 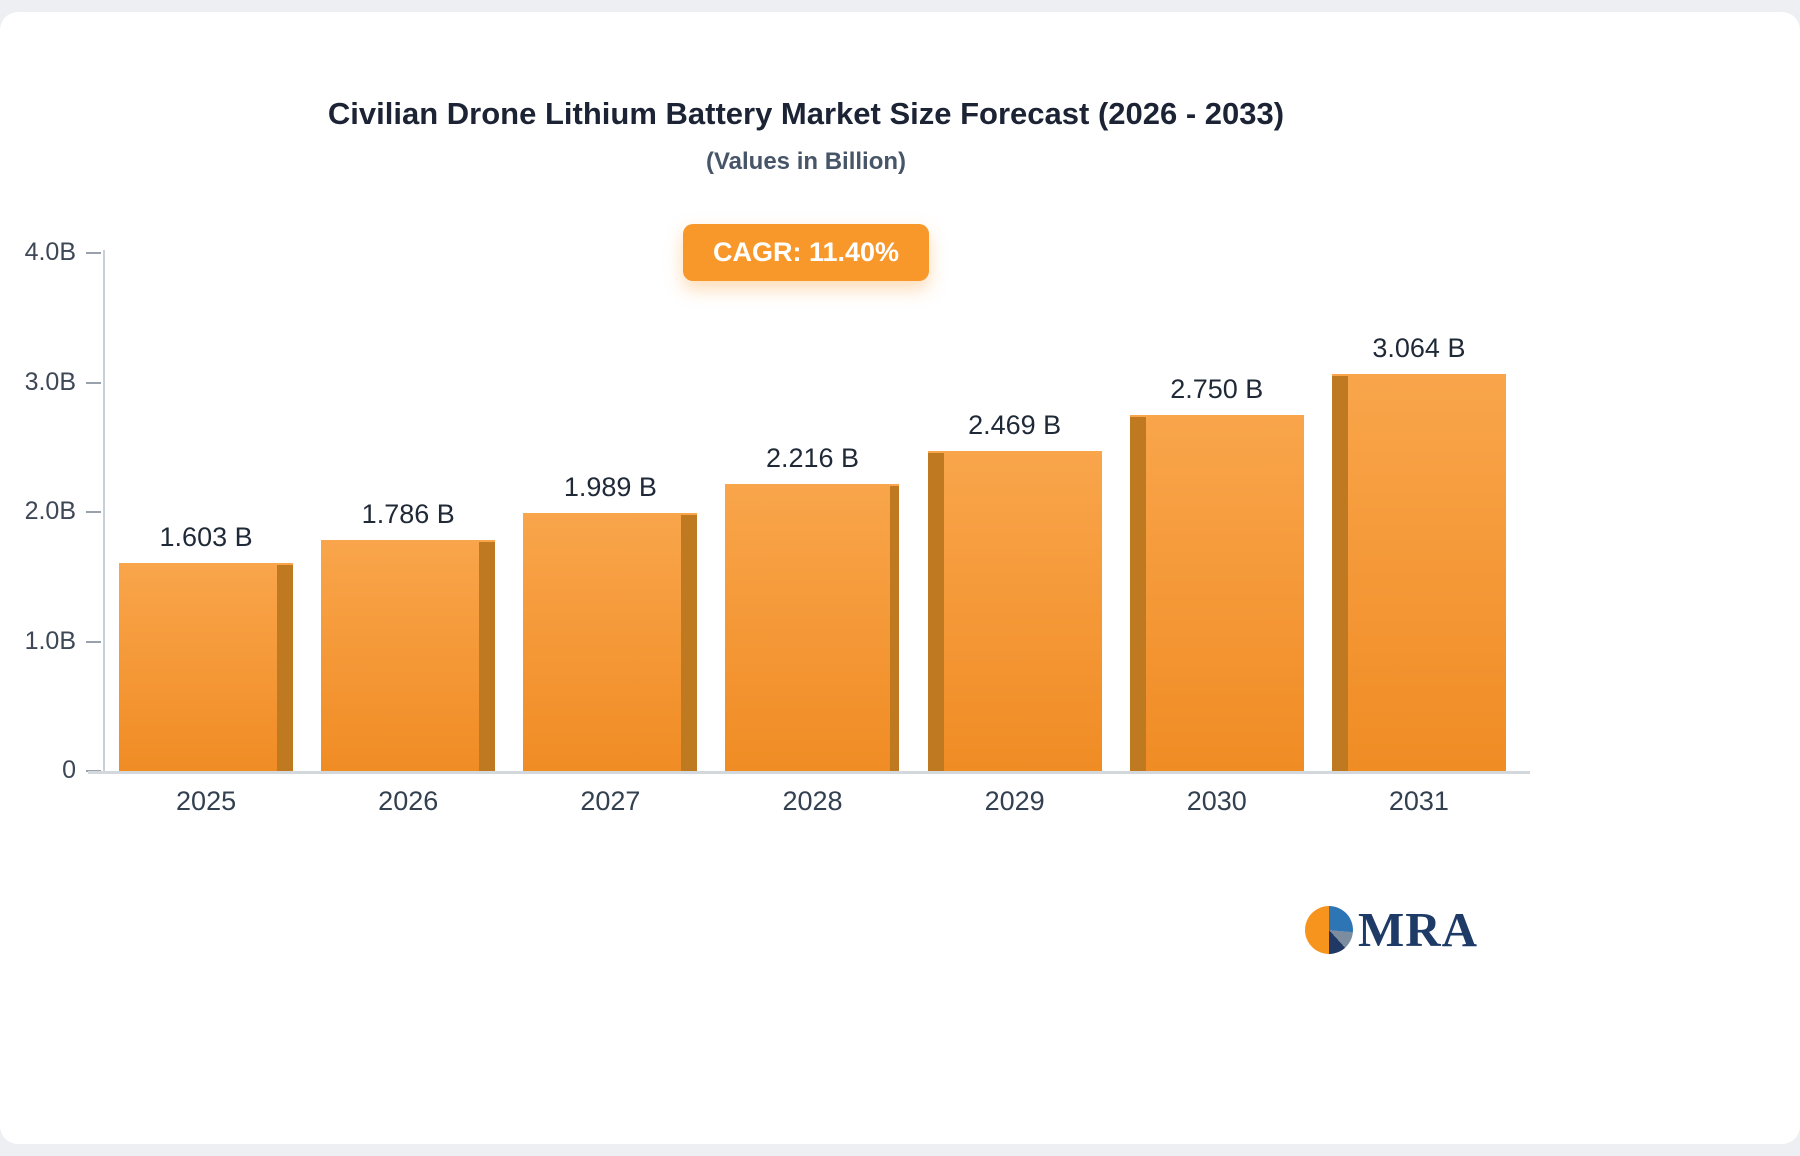 I want to click on bar-group: 3.064 B, so click(x=1419, y=512).